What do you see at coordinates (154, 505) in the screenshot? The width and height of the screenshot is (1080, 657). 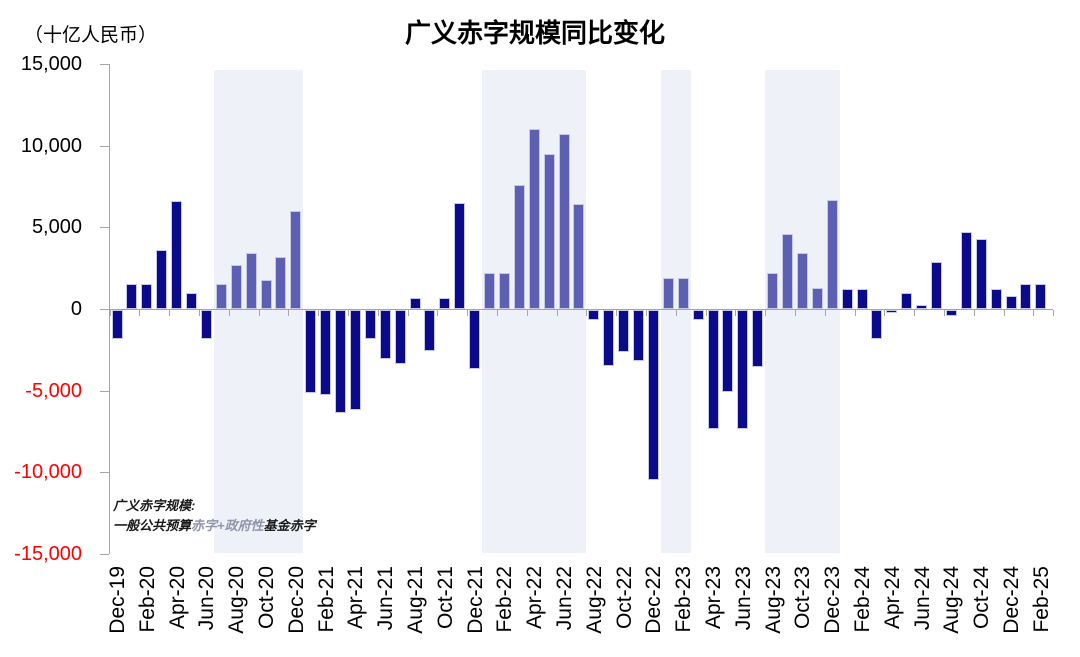 I see `chart-footnote-line1: 广义赤字规模:` at bounding box center [154, 505].